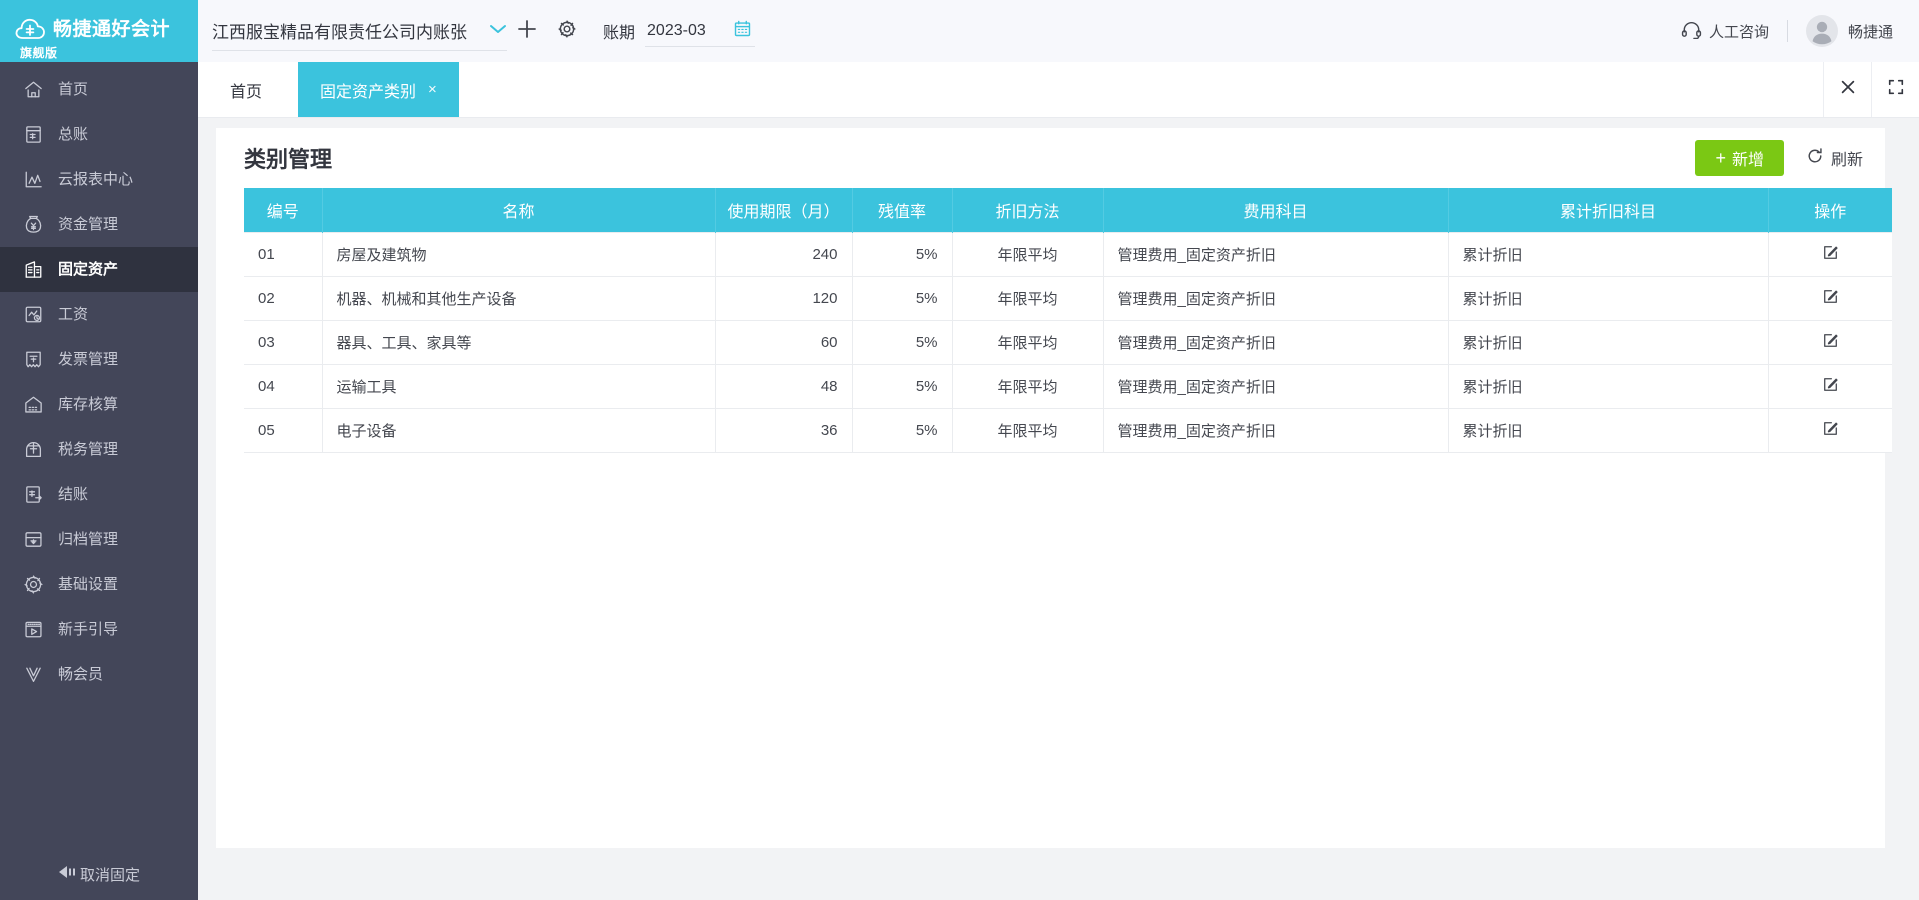 This screenshot has width=1919, height=900. I want to click on period-picker: 2023-03, so click(700, 31).